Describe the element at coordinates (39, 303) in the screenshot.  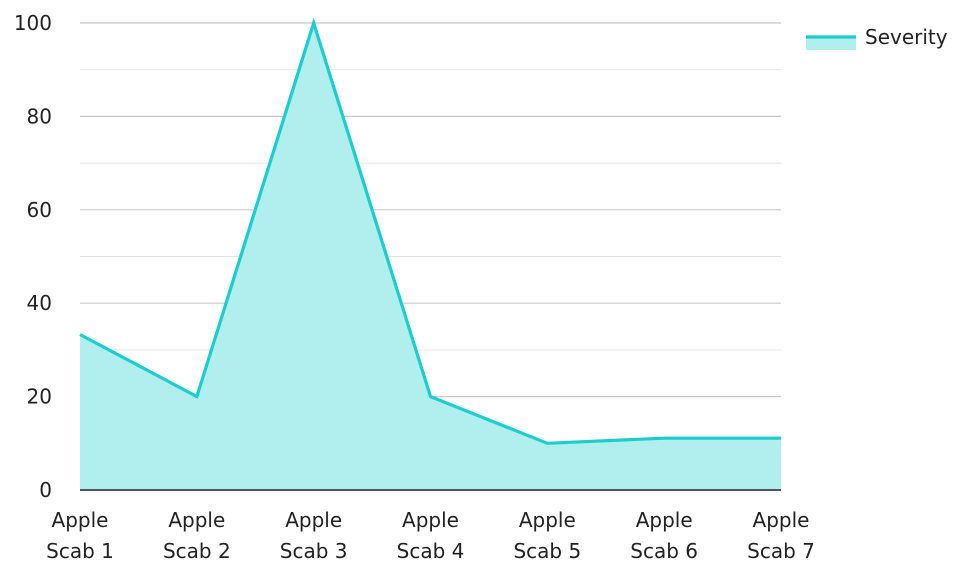
I see `y-tick-label: 40` at that location.